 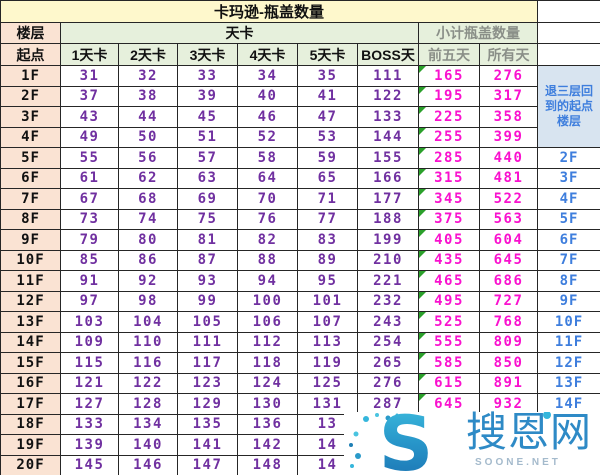 I want to click on first-five-value: 315, so click(x=449, y=178).